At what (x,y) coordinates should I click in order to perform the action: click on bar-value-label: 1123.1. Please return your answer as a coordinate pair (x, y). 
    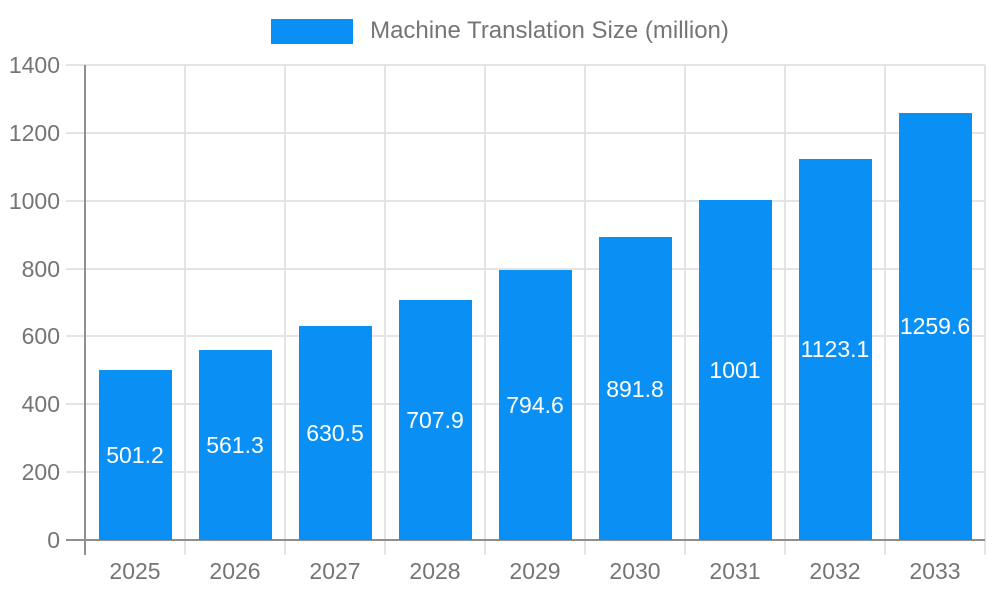
    Looking at the image, I should click on (835, 349).